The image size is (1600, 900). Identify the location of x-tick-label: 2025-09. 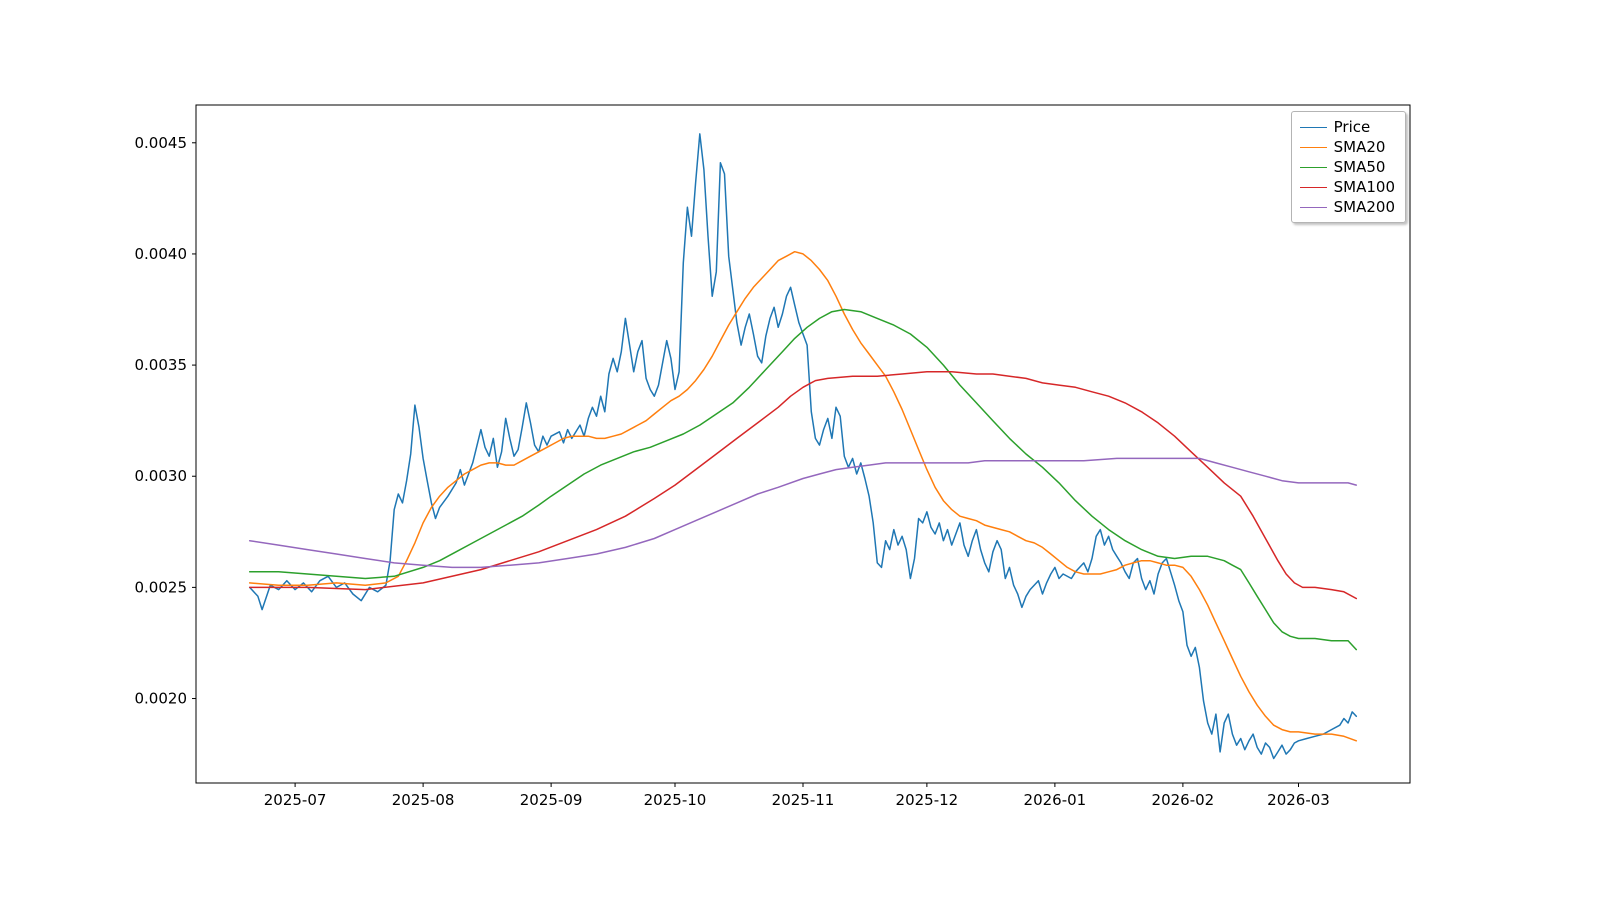
(551, 800).